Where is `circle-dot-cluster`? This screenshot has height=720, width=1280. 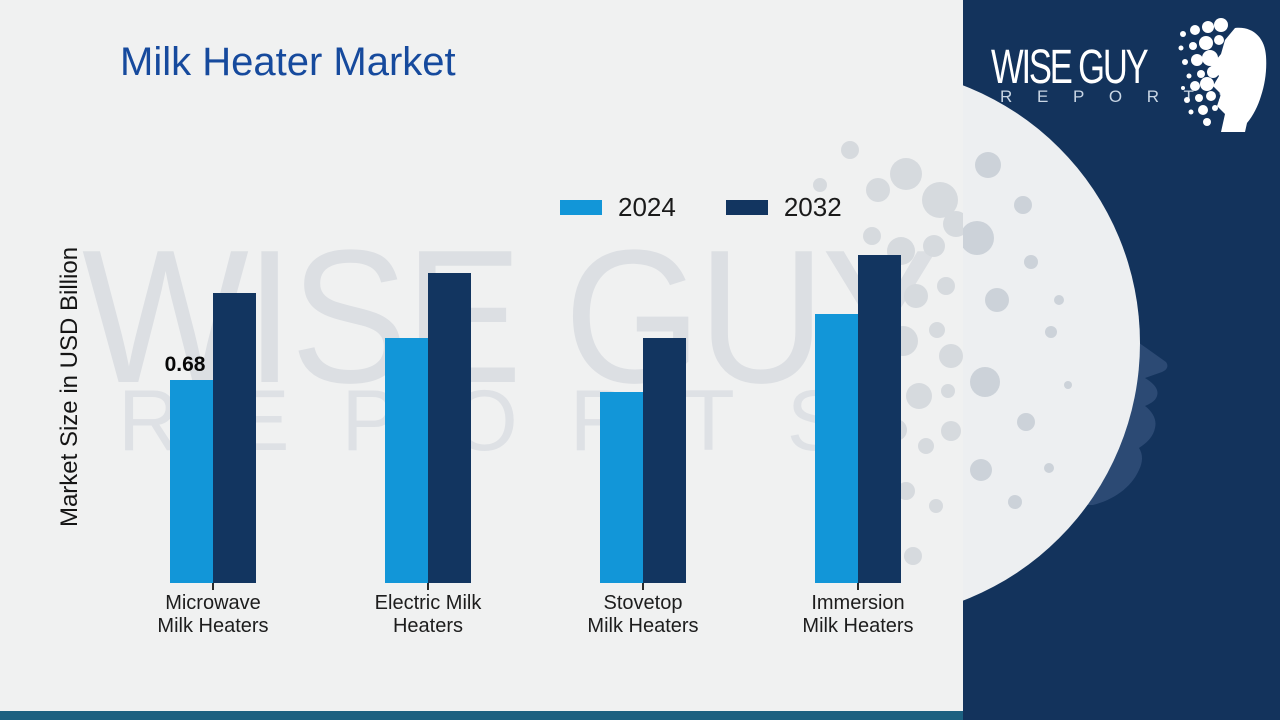
circle-dot-cluster is located at coordinates (1017, 330).